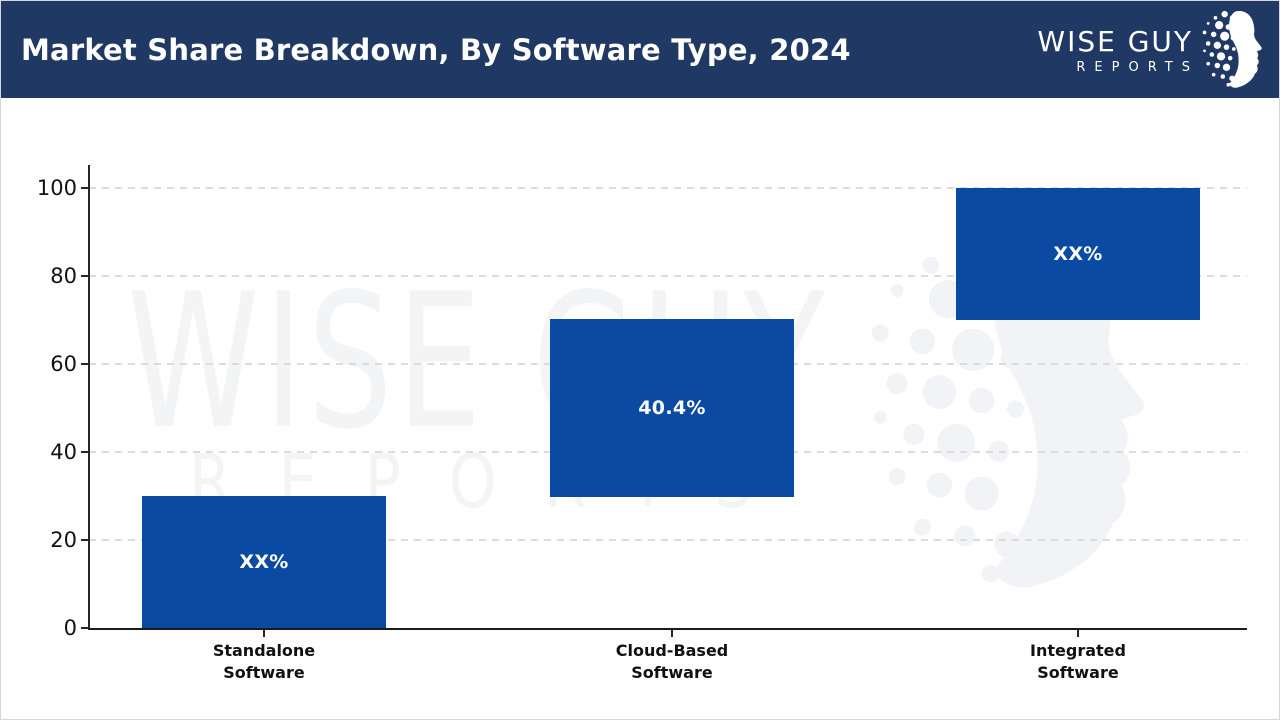  I want to click on bar-value-label: 40.4%, so click(672, 407).